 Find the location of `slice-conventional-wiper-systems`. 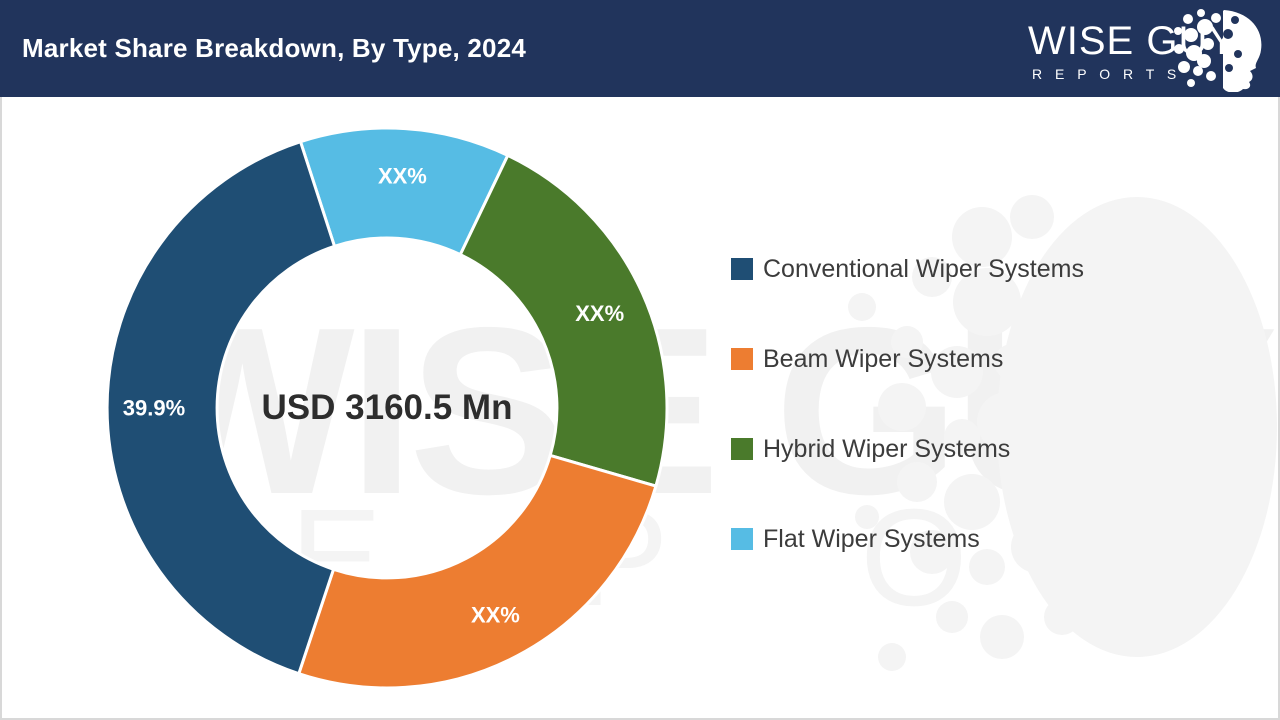

slice-conventional-wiper-systems is located at coordinates (220, 408).